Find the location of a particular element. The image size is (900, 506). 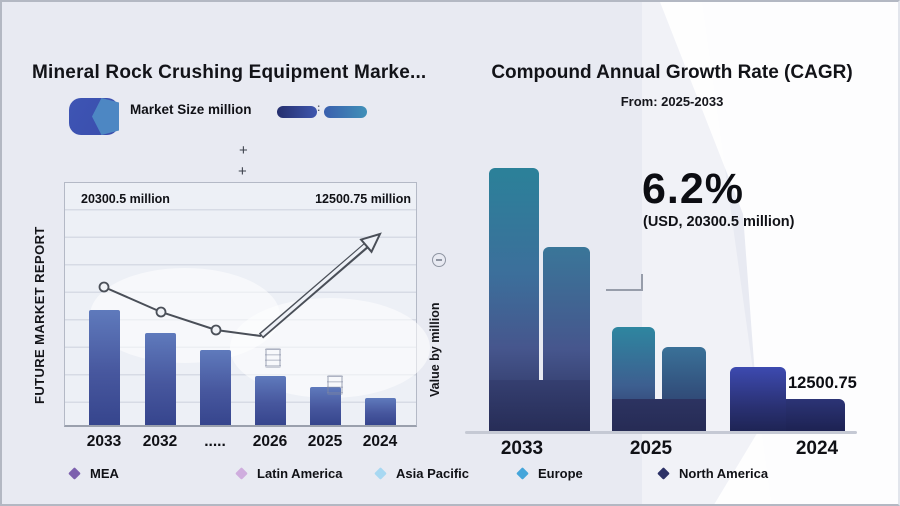

y-axis-label: Value by million is located at coordinates (435, 350).